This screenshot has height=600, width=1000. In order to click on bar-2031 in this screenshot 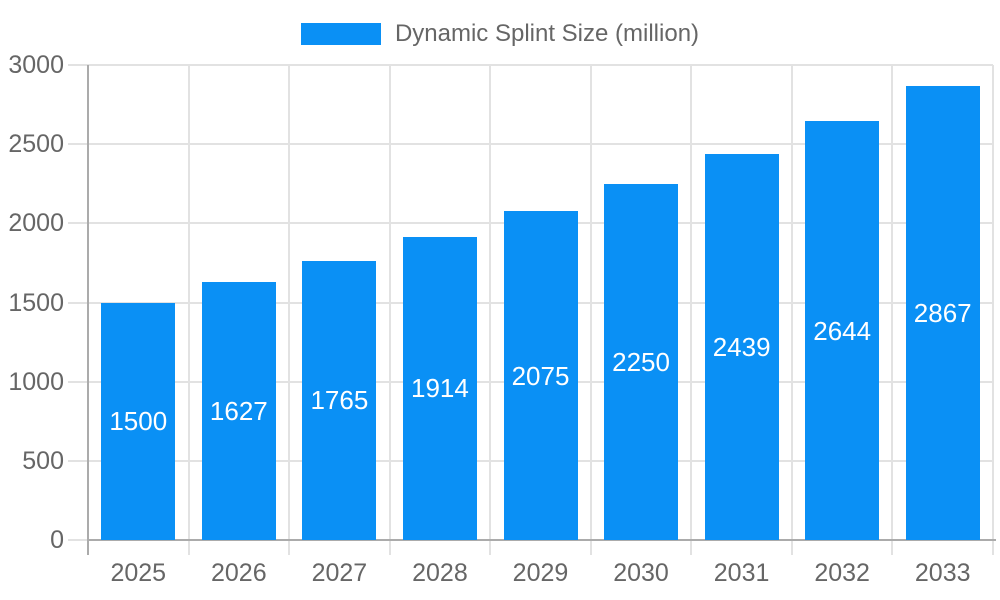, I will do `click(741, 346)`.